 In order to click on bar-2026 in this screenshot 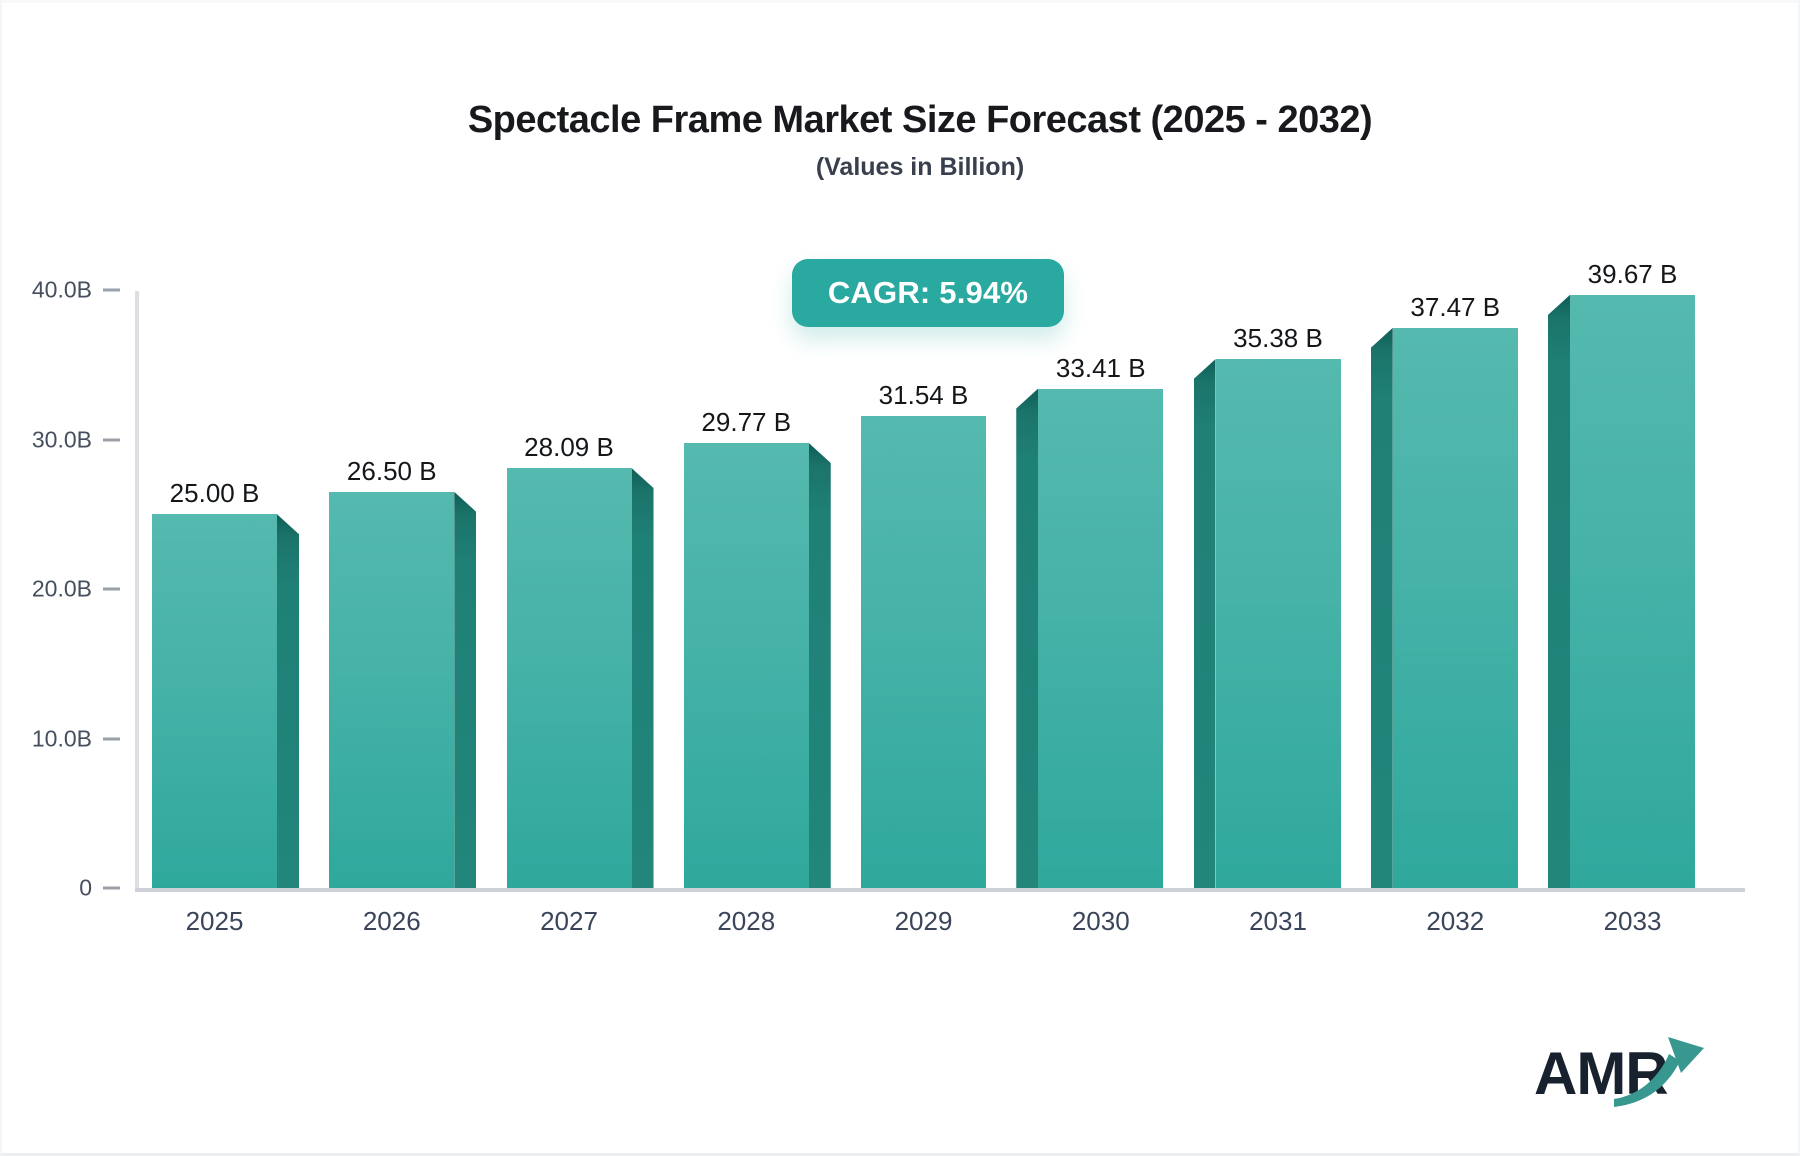, I will do `click(392, 689)`.